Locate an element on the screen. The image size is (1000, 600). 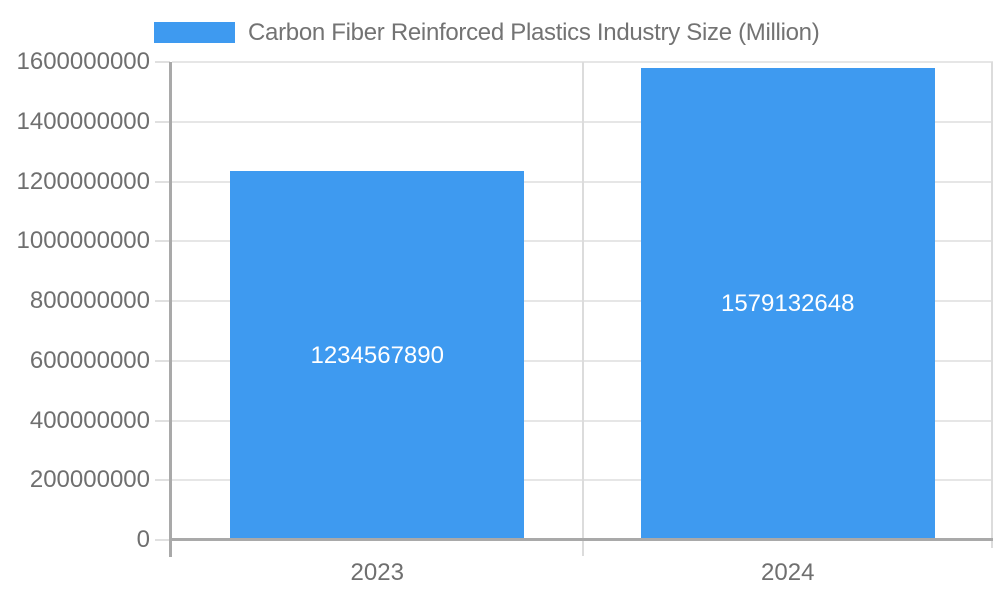
x-axis-label-2023: 2023 is located at coordinates (377, 572).